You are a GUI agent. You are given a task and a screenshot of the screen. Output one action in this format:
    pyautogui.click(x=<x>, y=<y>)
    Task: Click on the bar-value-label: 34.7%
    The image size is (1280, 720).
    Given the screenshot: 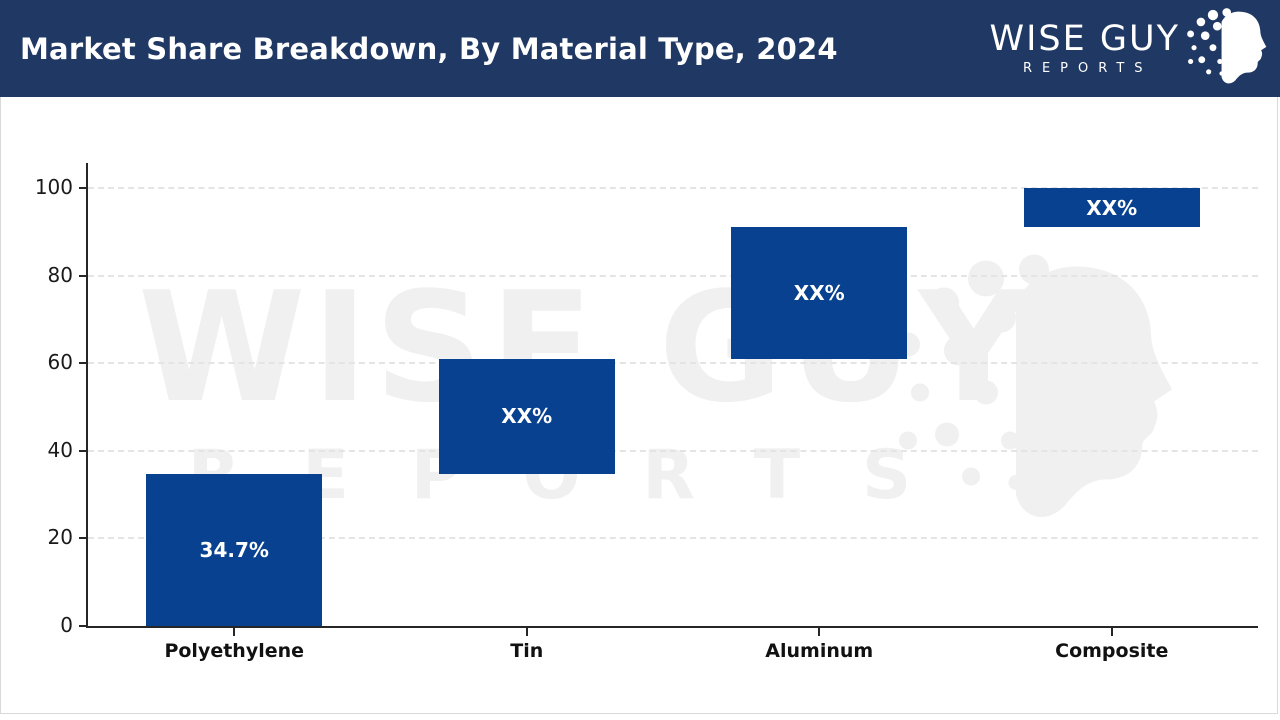 What is the action you would take?
    pyautogui.click(x=234, y=549)
    